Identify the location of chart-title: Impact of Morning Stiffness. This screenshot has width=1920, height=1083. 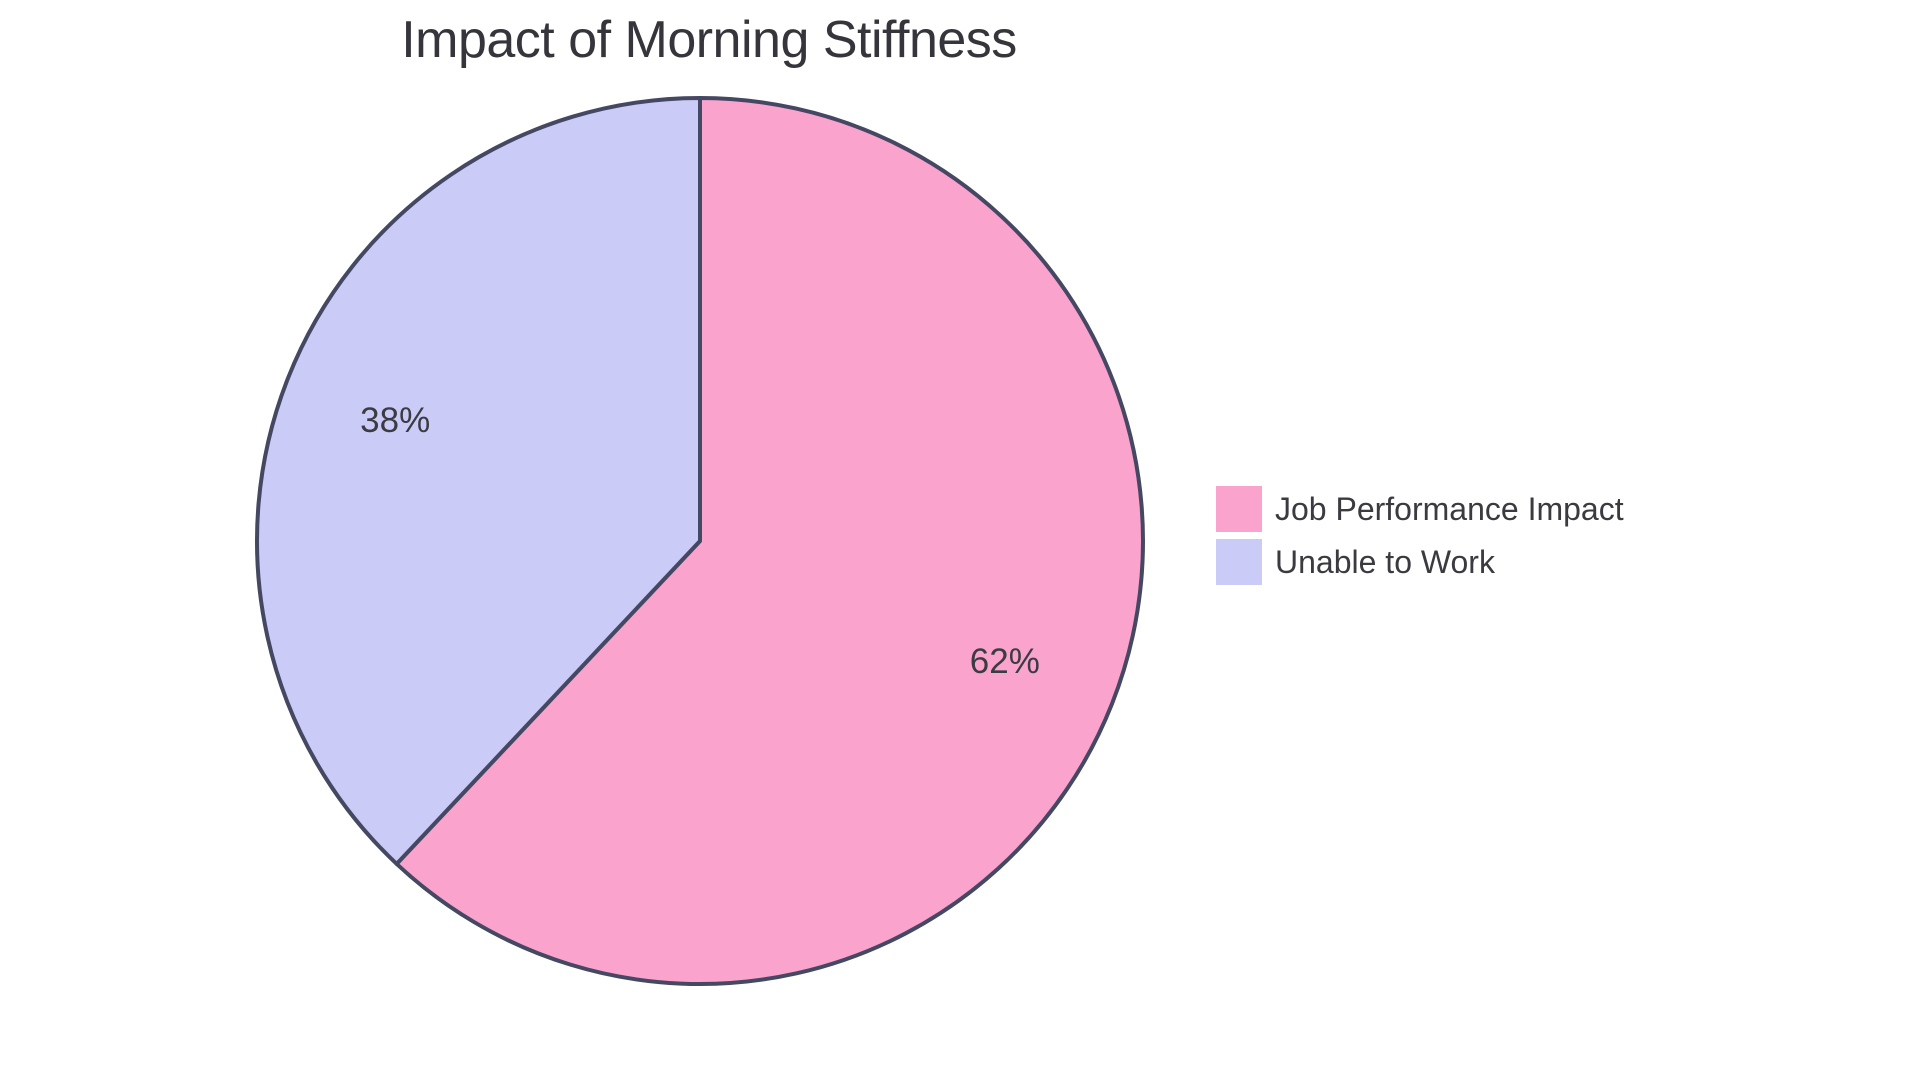
(709, 40).